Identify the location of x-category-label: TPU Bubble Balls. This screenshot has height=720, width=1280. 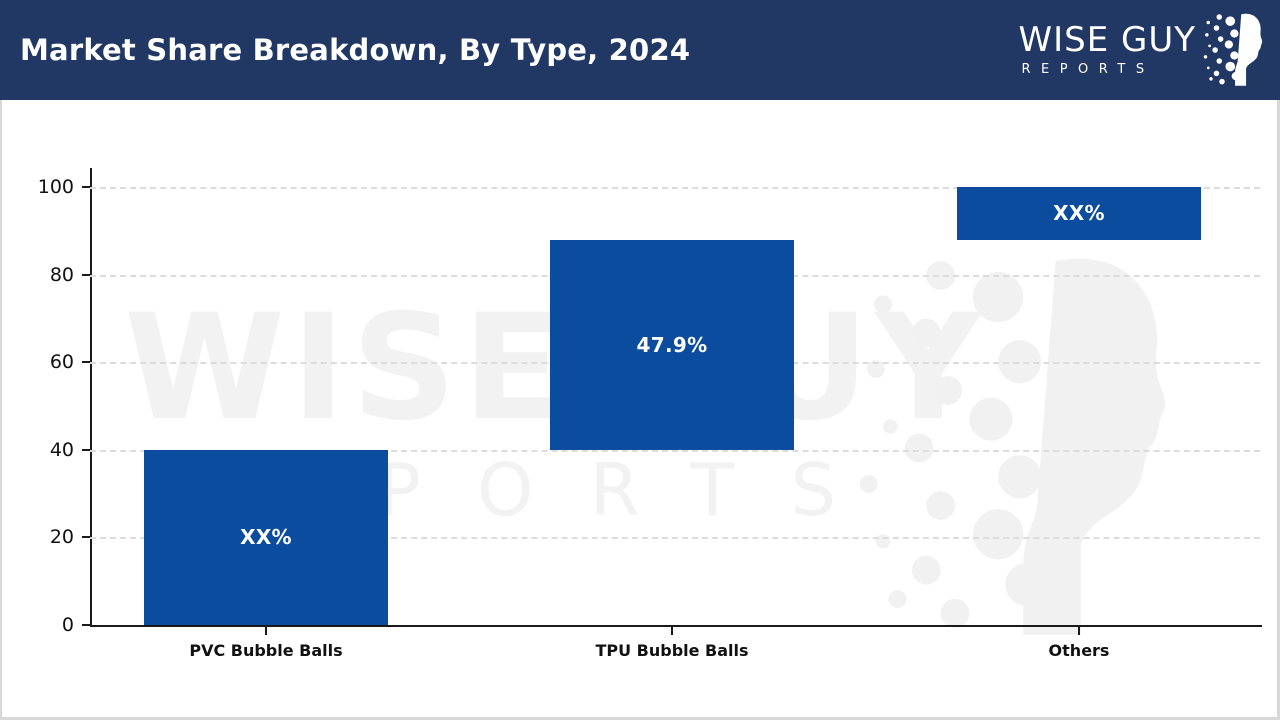
(672, 650).